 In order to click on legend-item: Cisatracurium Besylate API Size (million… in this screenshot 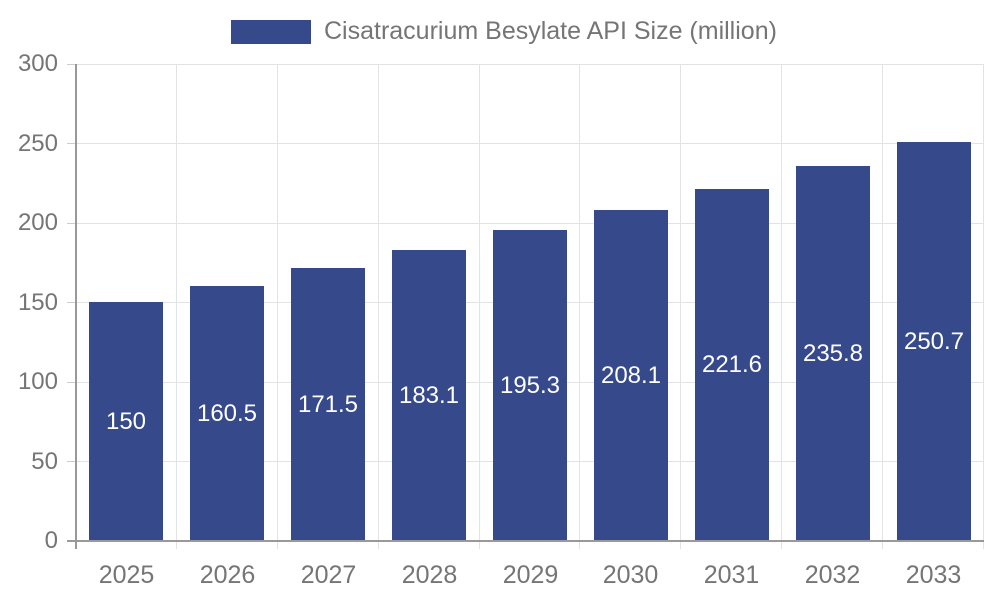, I will do `click(504, 31)`.